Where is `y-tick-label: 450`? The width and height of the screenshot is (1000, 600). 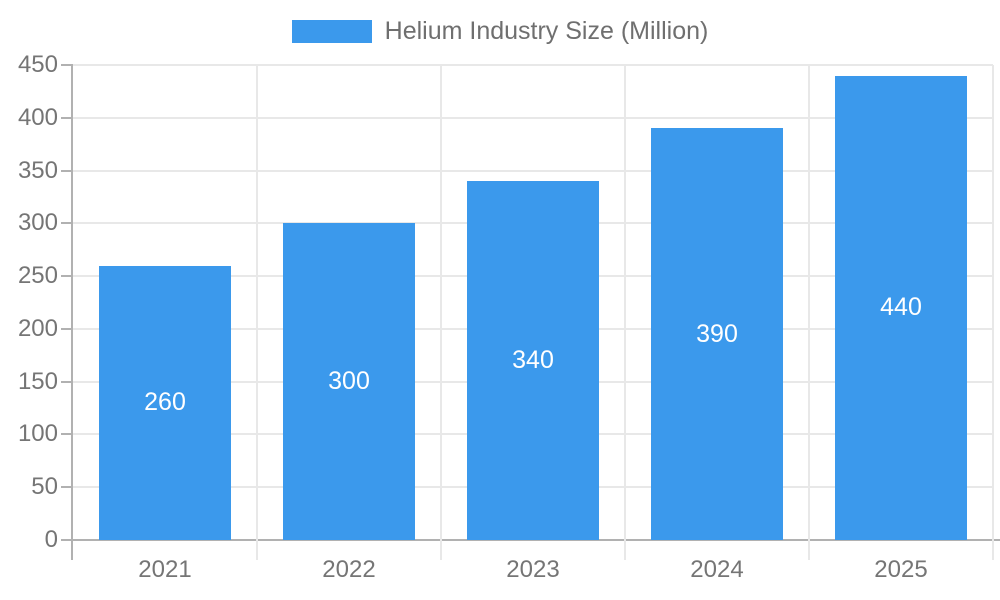 y-tick-label: 450 is located at coordinates (37, 64).